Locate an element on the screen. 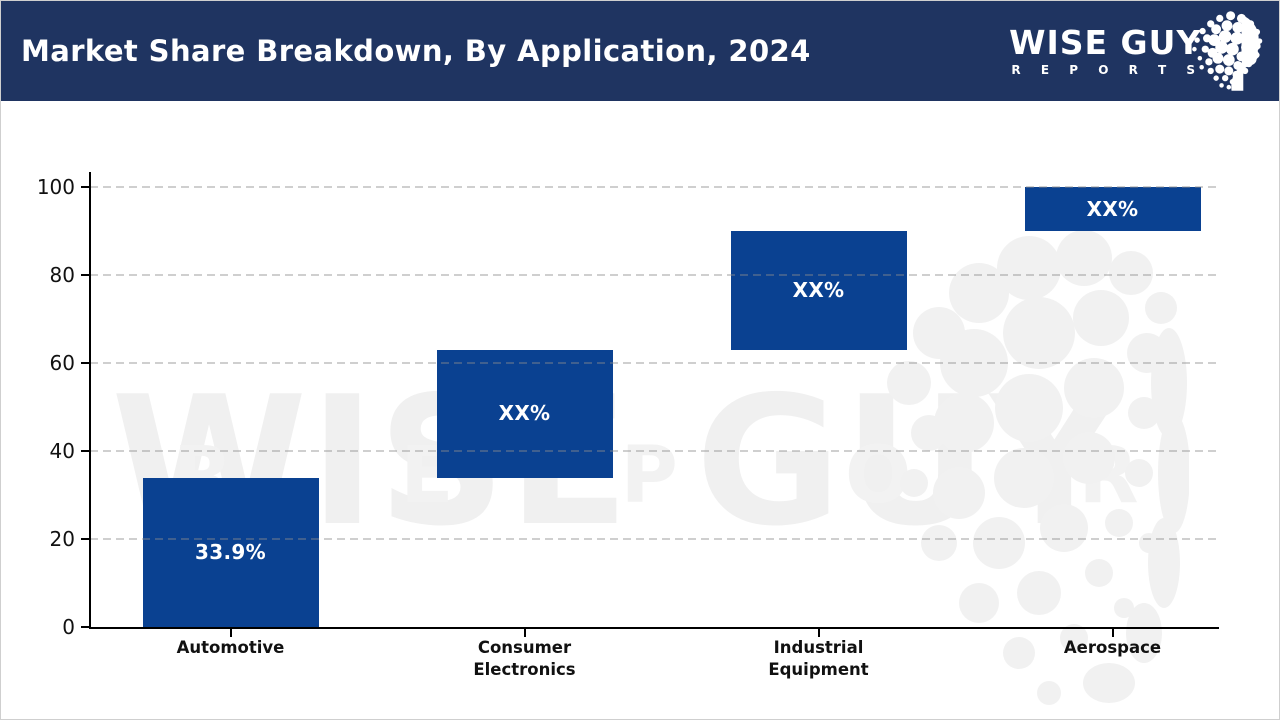 The height and width of the screenshot is (720, 1280). x-category-line: Industrial is located at coordinates (818, 647).